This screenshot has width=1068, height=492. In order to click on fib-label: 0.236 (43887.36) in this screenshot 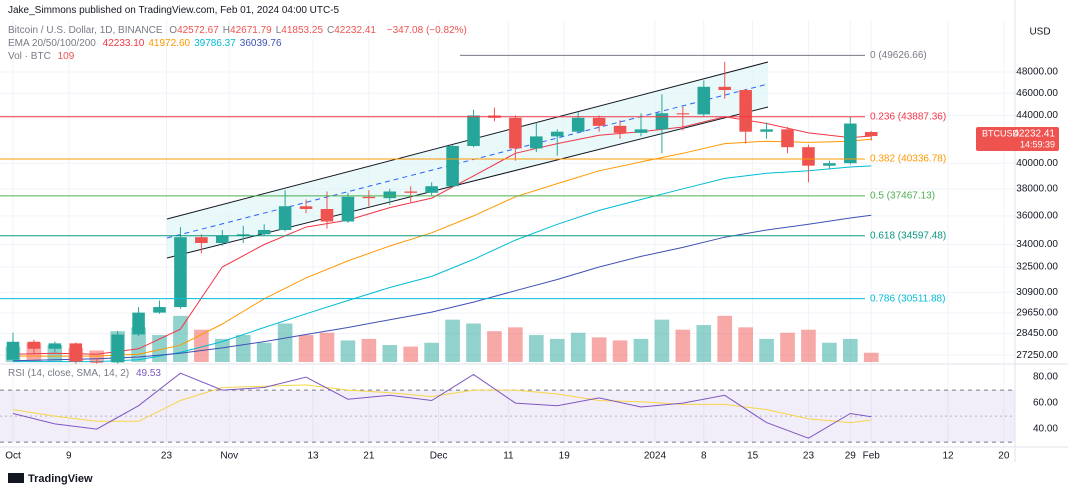, I will do `click(908, 116)`.